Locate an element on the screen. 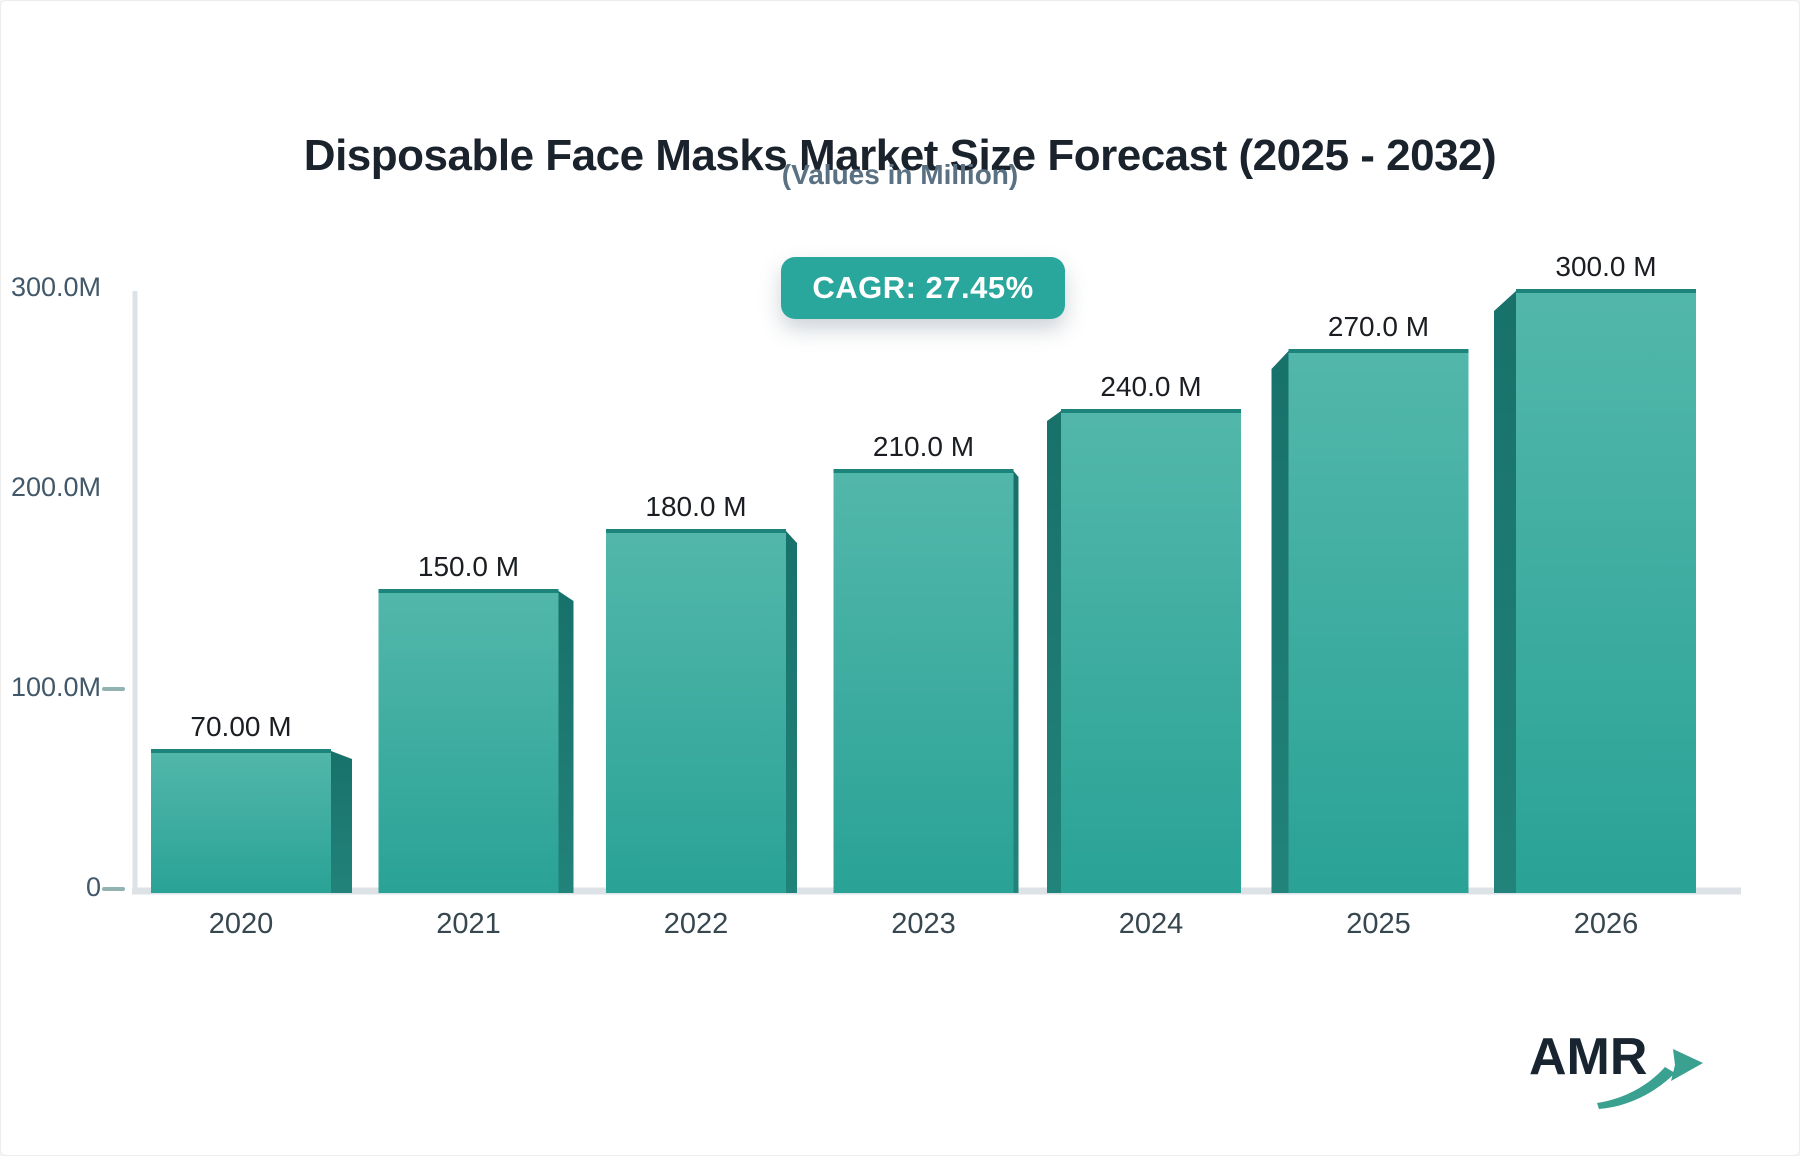 This screenshot has width=1800, height=1156. bar-2023: 210.0 M 2023 is located at coordinates (926, 685).